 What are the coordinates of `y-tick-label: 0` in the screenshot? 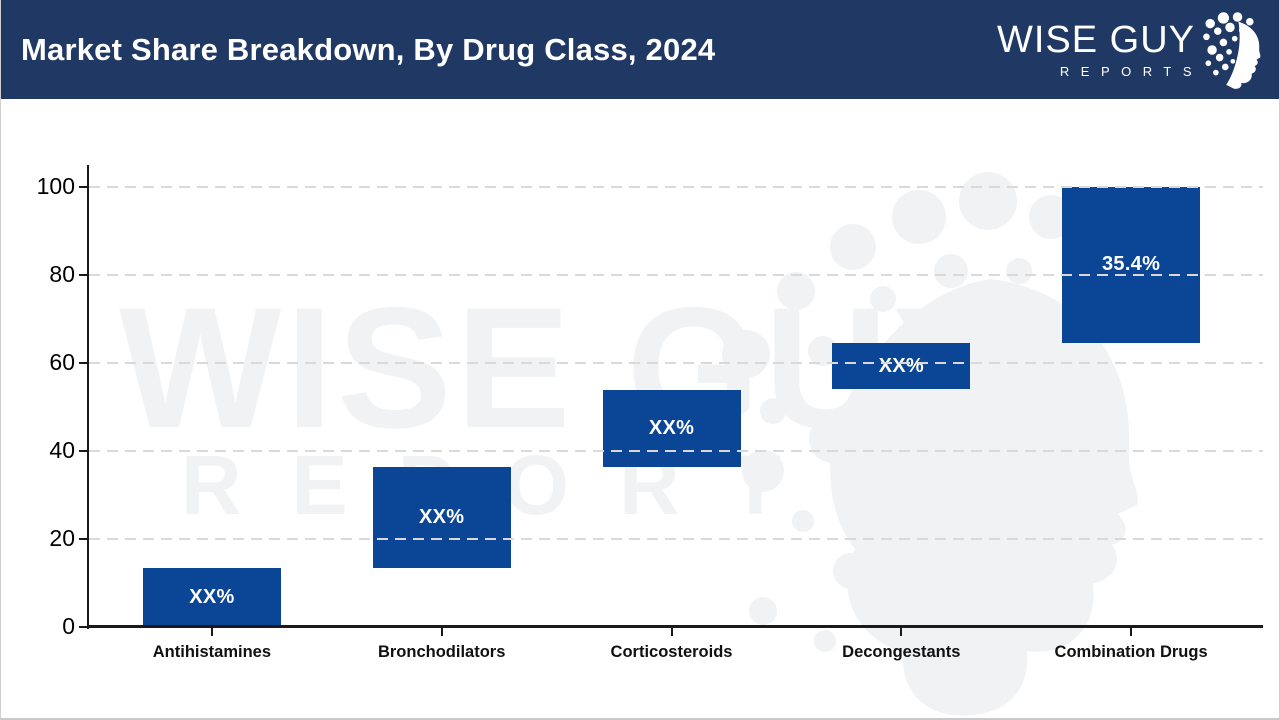 It's located at (68, 626).